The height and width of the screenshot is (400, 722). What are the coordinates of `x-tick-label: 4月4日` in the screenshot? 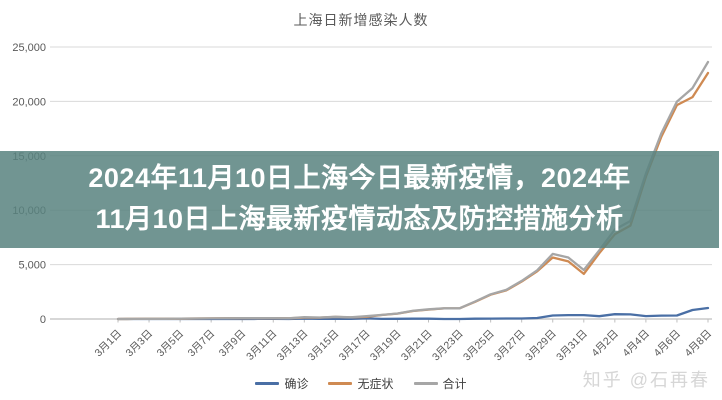 It's located at (636, 344).